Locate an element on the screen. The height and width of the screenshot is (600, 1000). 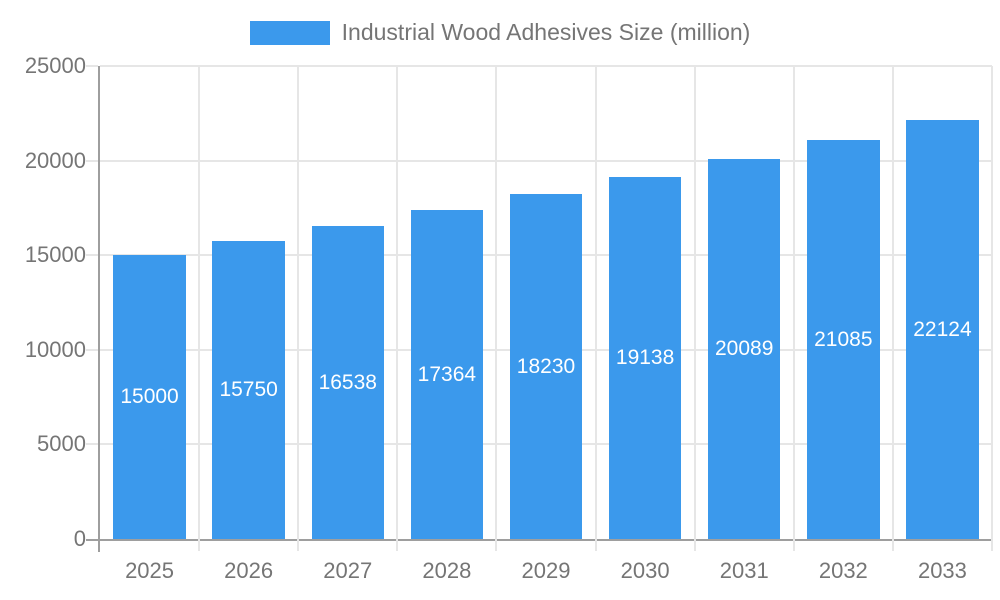
bar: 15000 is located at coordinates (149, 397).